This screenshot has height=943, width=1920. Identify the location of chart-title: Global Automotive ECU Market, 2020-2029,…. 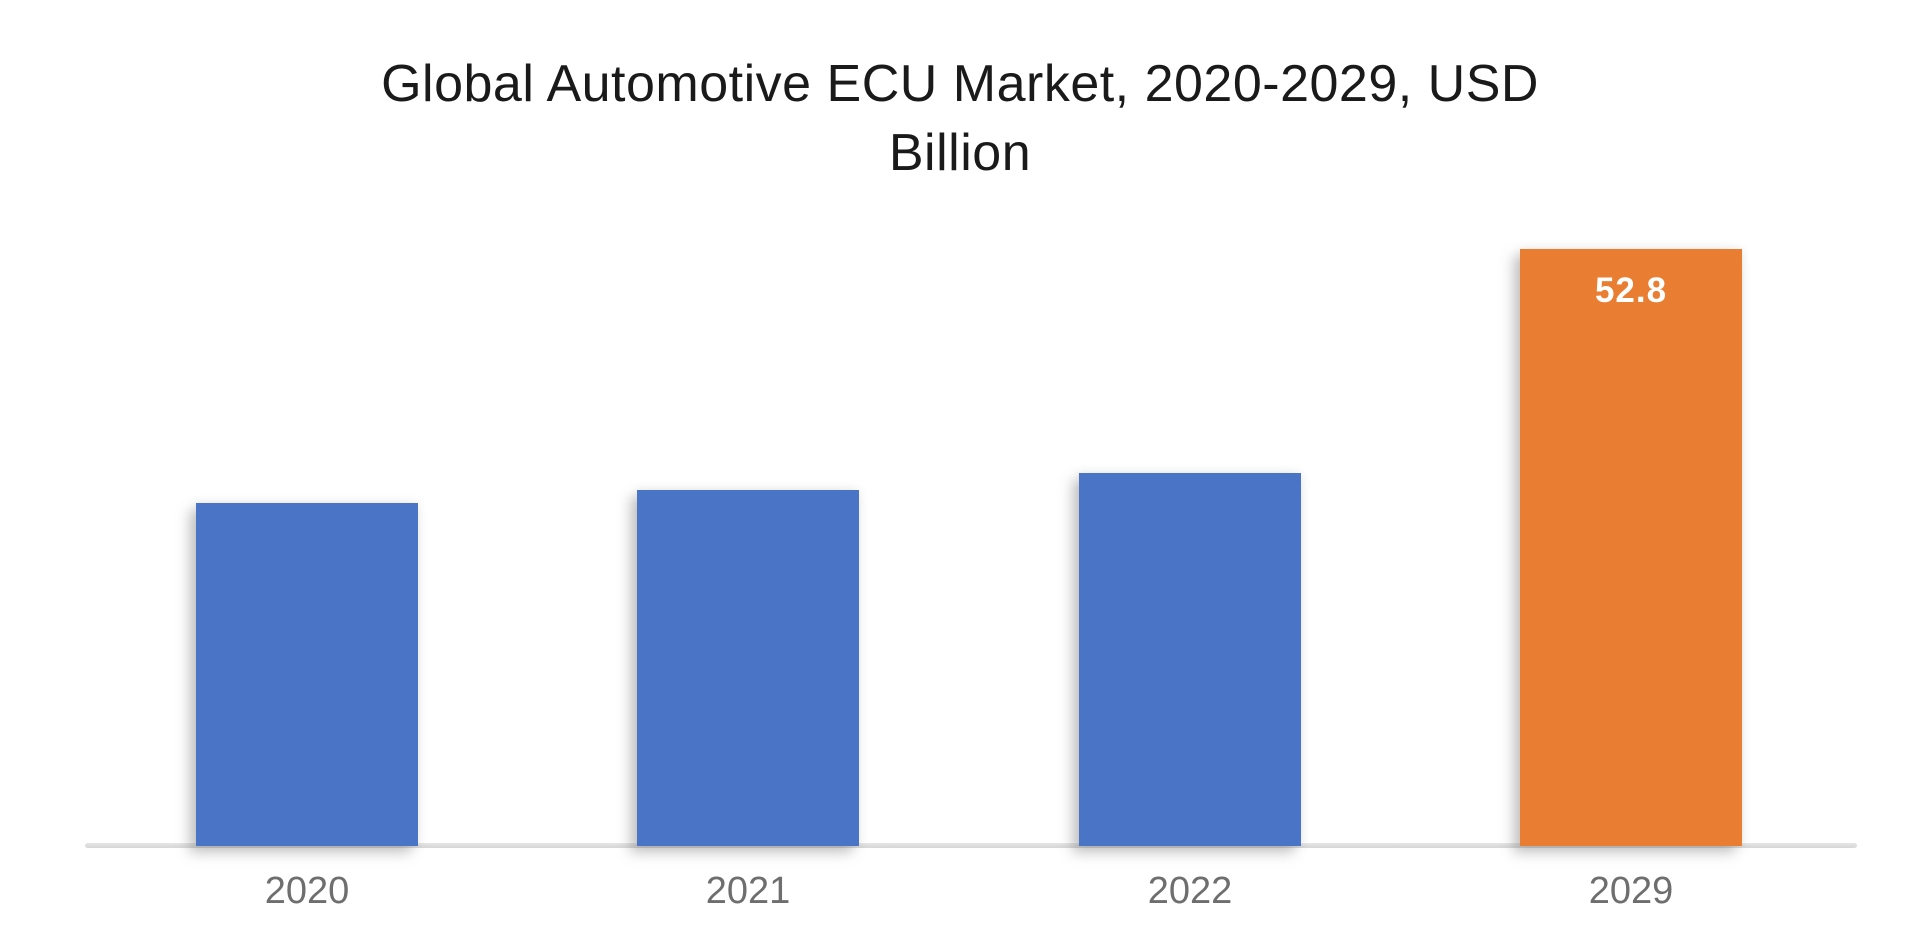
(960, 118).